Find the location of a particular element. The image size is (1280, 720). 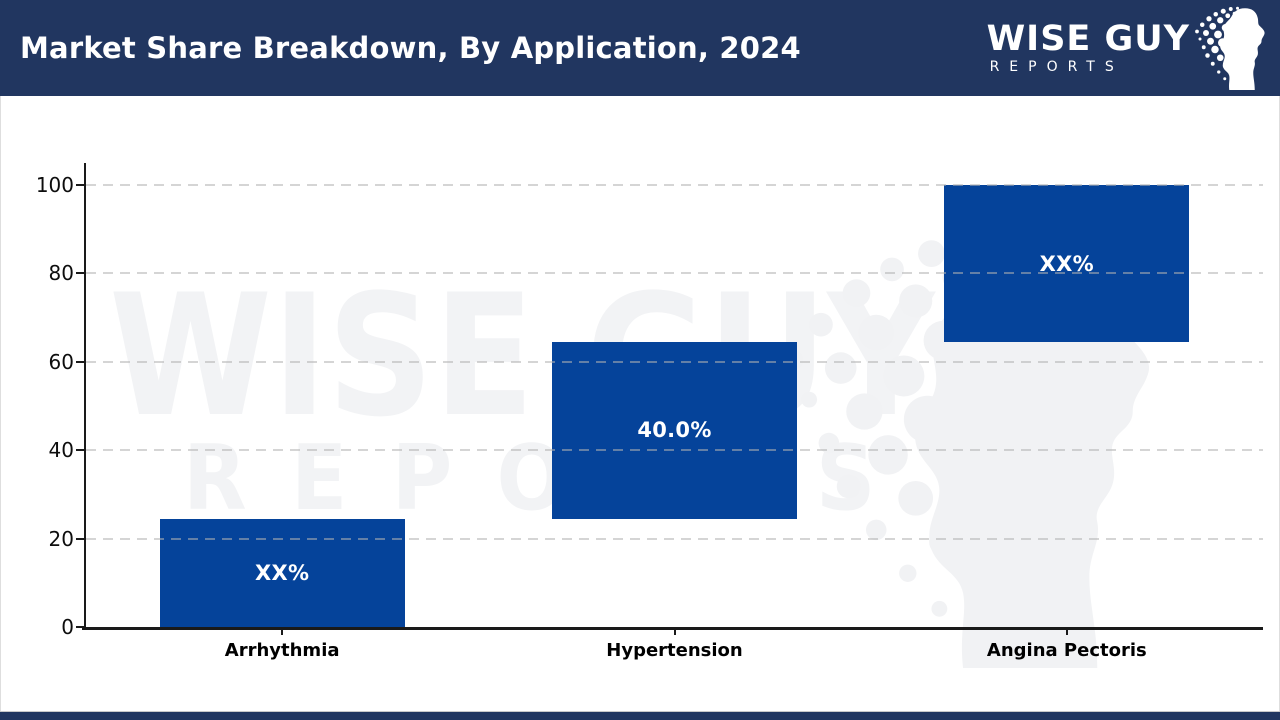

y-tick-label-60: 60 is located at coordinates (61, 361).